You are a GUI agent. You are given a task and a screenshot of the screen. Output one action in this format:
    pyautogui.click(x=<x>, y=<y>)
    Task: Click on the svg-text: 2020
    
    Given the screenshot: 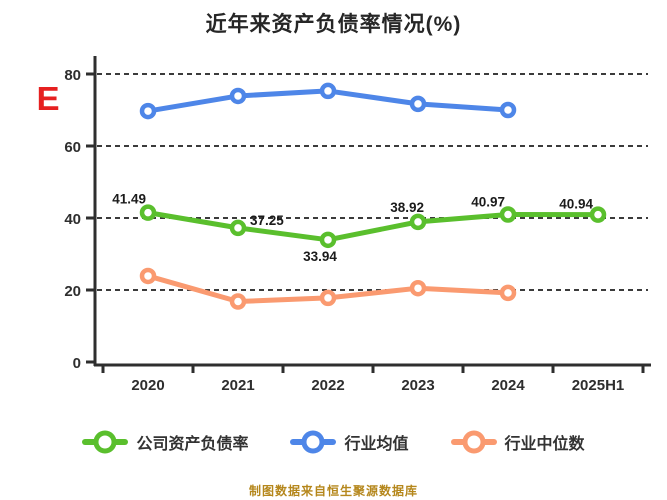 What is the action you would take?
    pyautogui.click(x=147, y=385)
    